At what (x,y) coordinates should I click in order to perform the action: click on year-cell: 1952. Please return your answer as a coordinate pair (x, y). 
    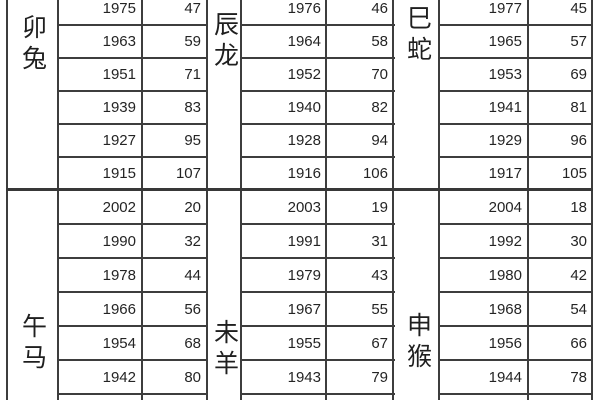
    Looking at the image, I should click on (304, 74).